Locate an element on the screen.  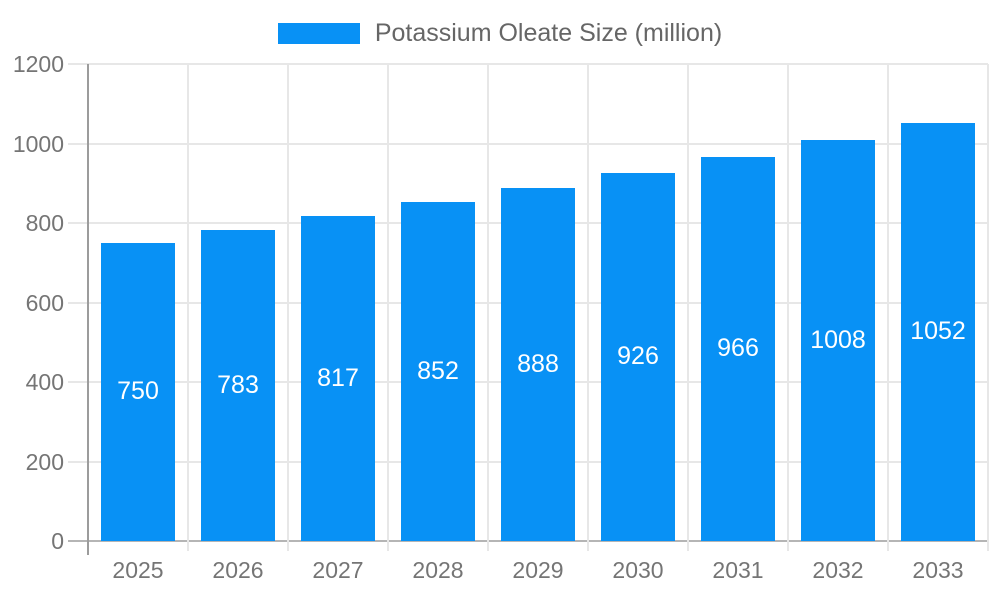
bar-2031: 966 is located at coordinates (738, 349).